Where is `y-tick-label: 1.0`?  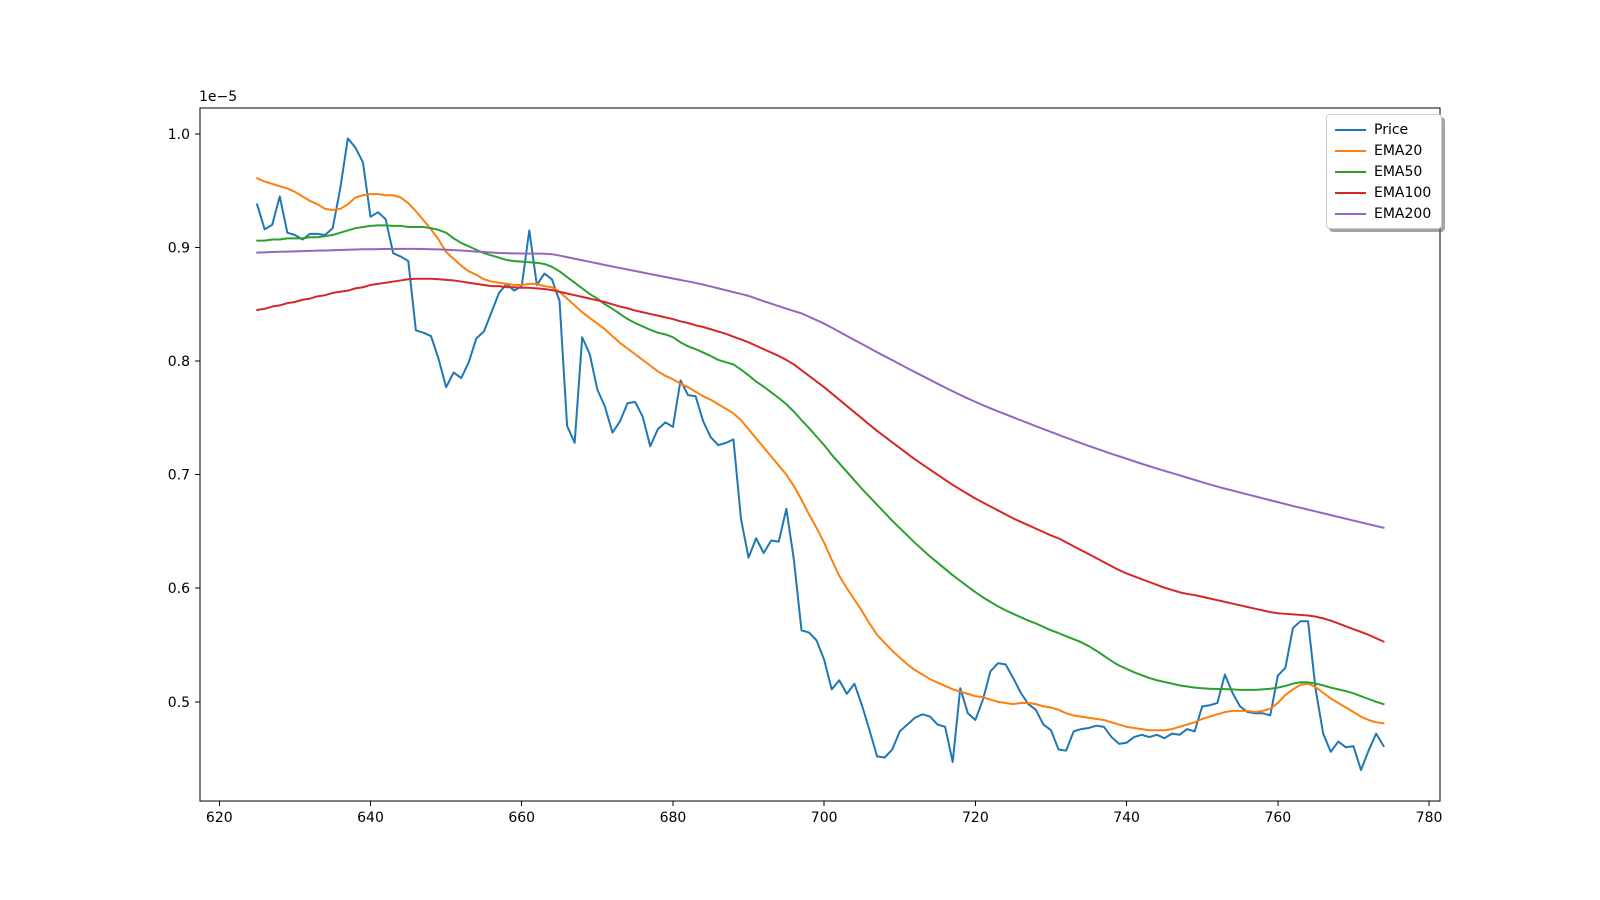 y-tick-label: 1.0 is located at coordinates (179, 135).